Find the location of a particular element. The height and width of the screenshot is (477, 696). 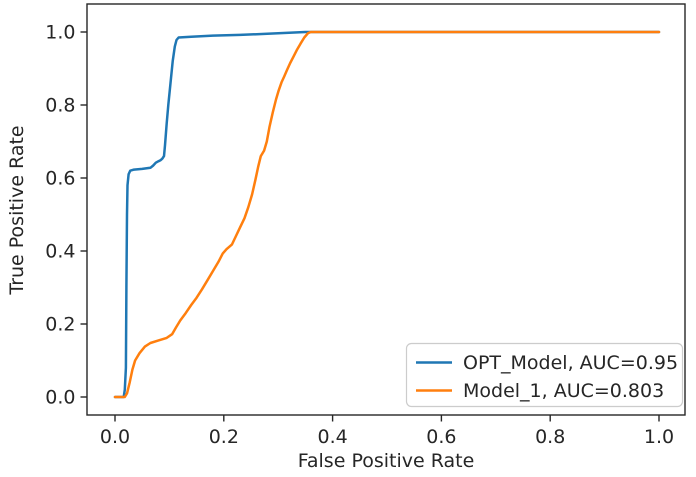

x-tick-label: 0.6 is located at coordinates (441, 437).